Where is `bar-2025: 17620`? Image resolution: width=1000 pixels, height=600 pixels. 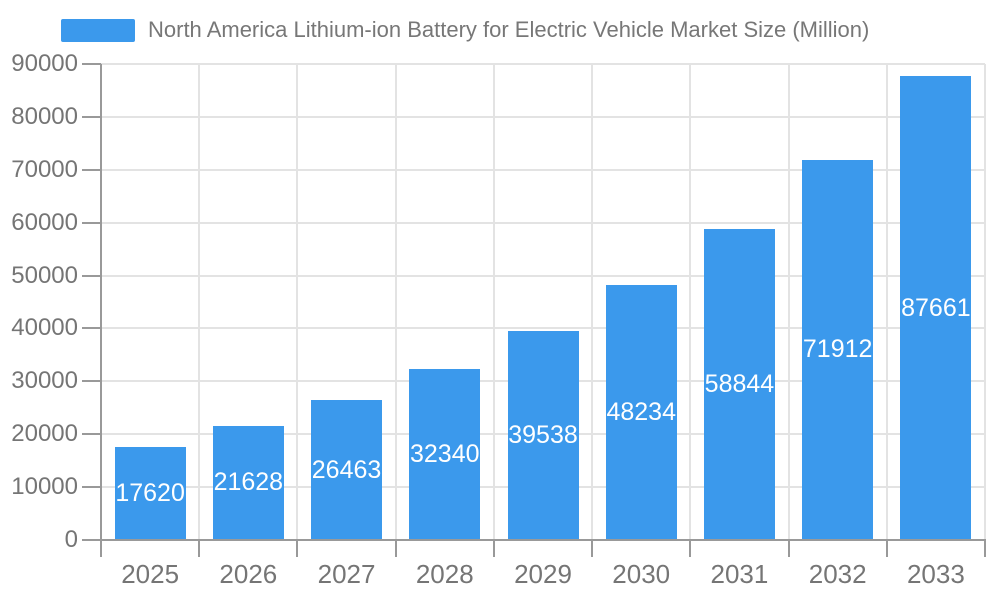 bar-2025: 17620 is located at coordinates (150, 493).